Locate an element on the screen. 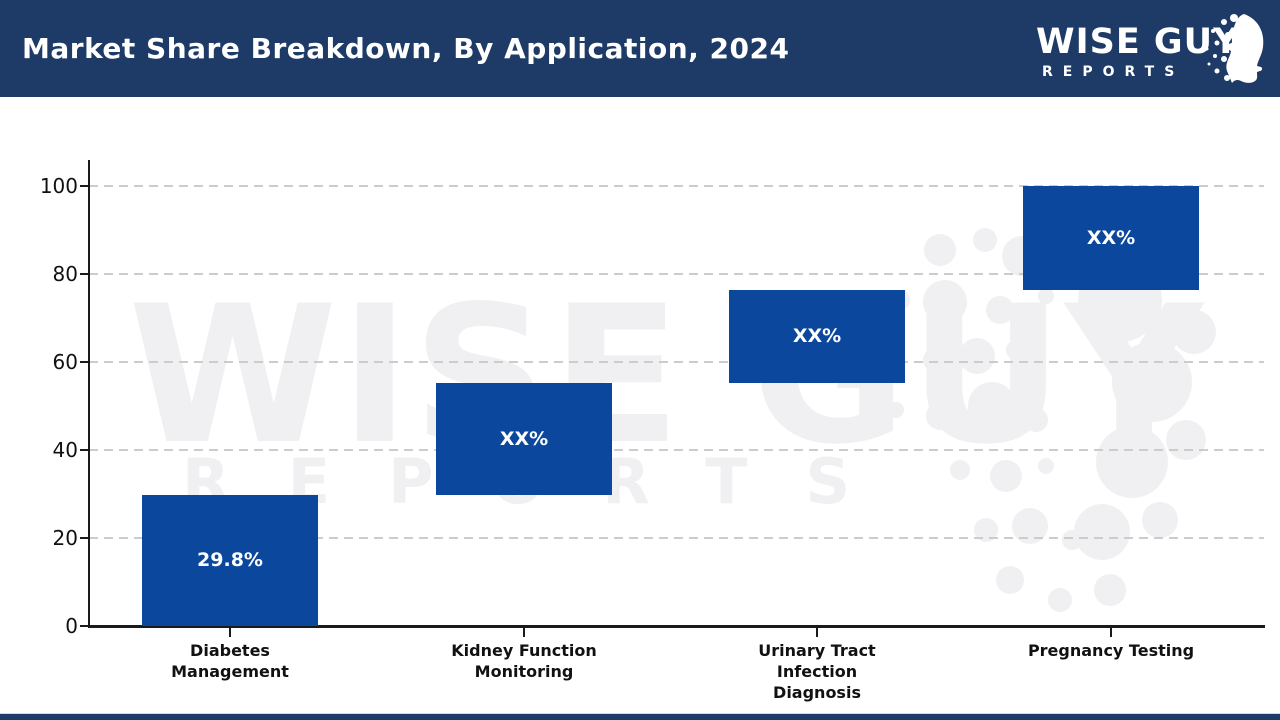  y-tick-label: 100 is located at coordinates (58, 186).